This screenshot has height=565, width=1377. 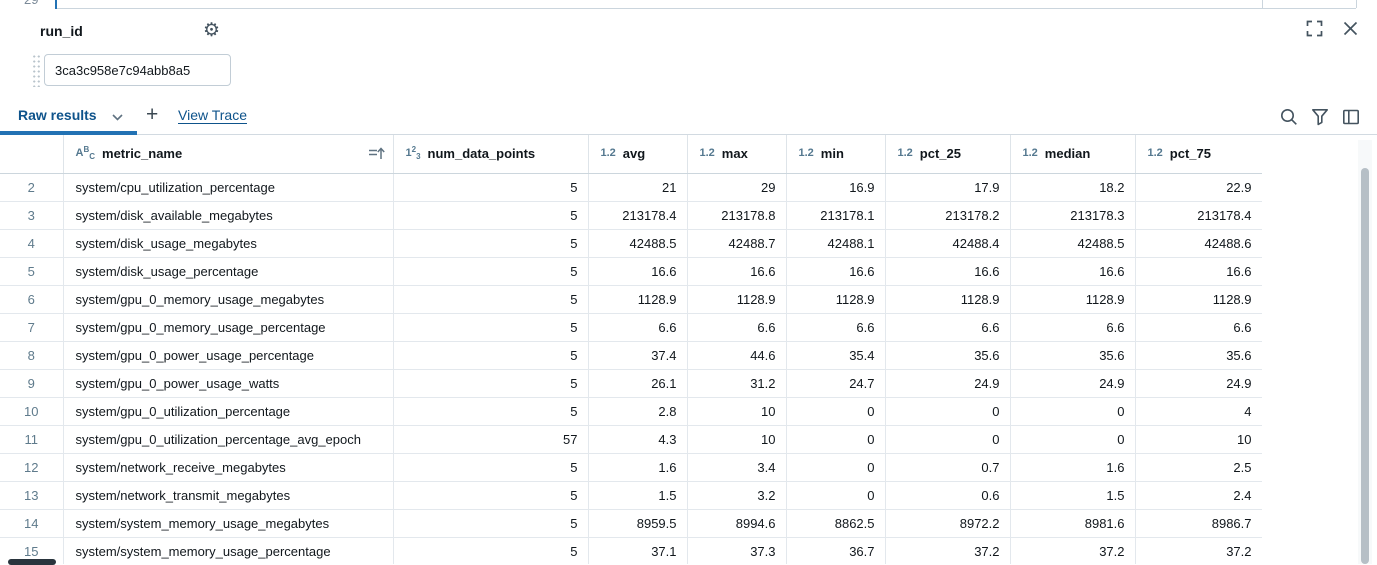 What do you see at coordinates (228, 215) in the screenshot?
I see `cell-metric_name: system/disk_available_megabytes` at bounding box center [228, 215].